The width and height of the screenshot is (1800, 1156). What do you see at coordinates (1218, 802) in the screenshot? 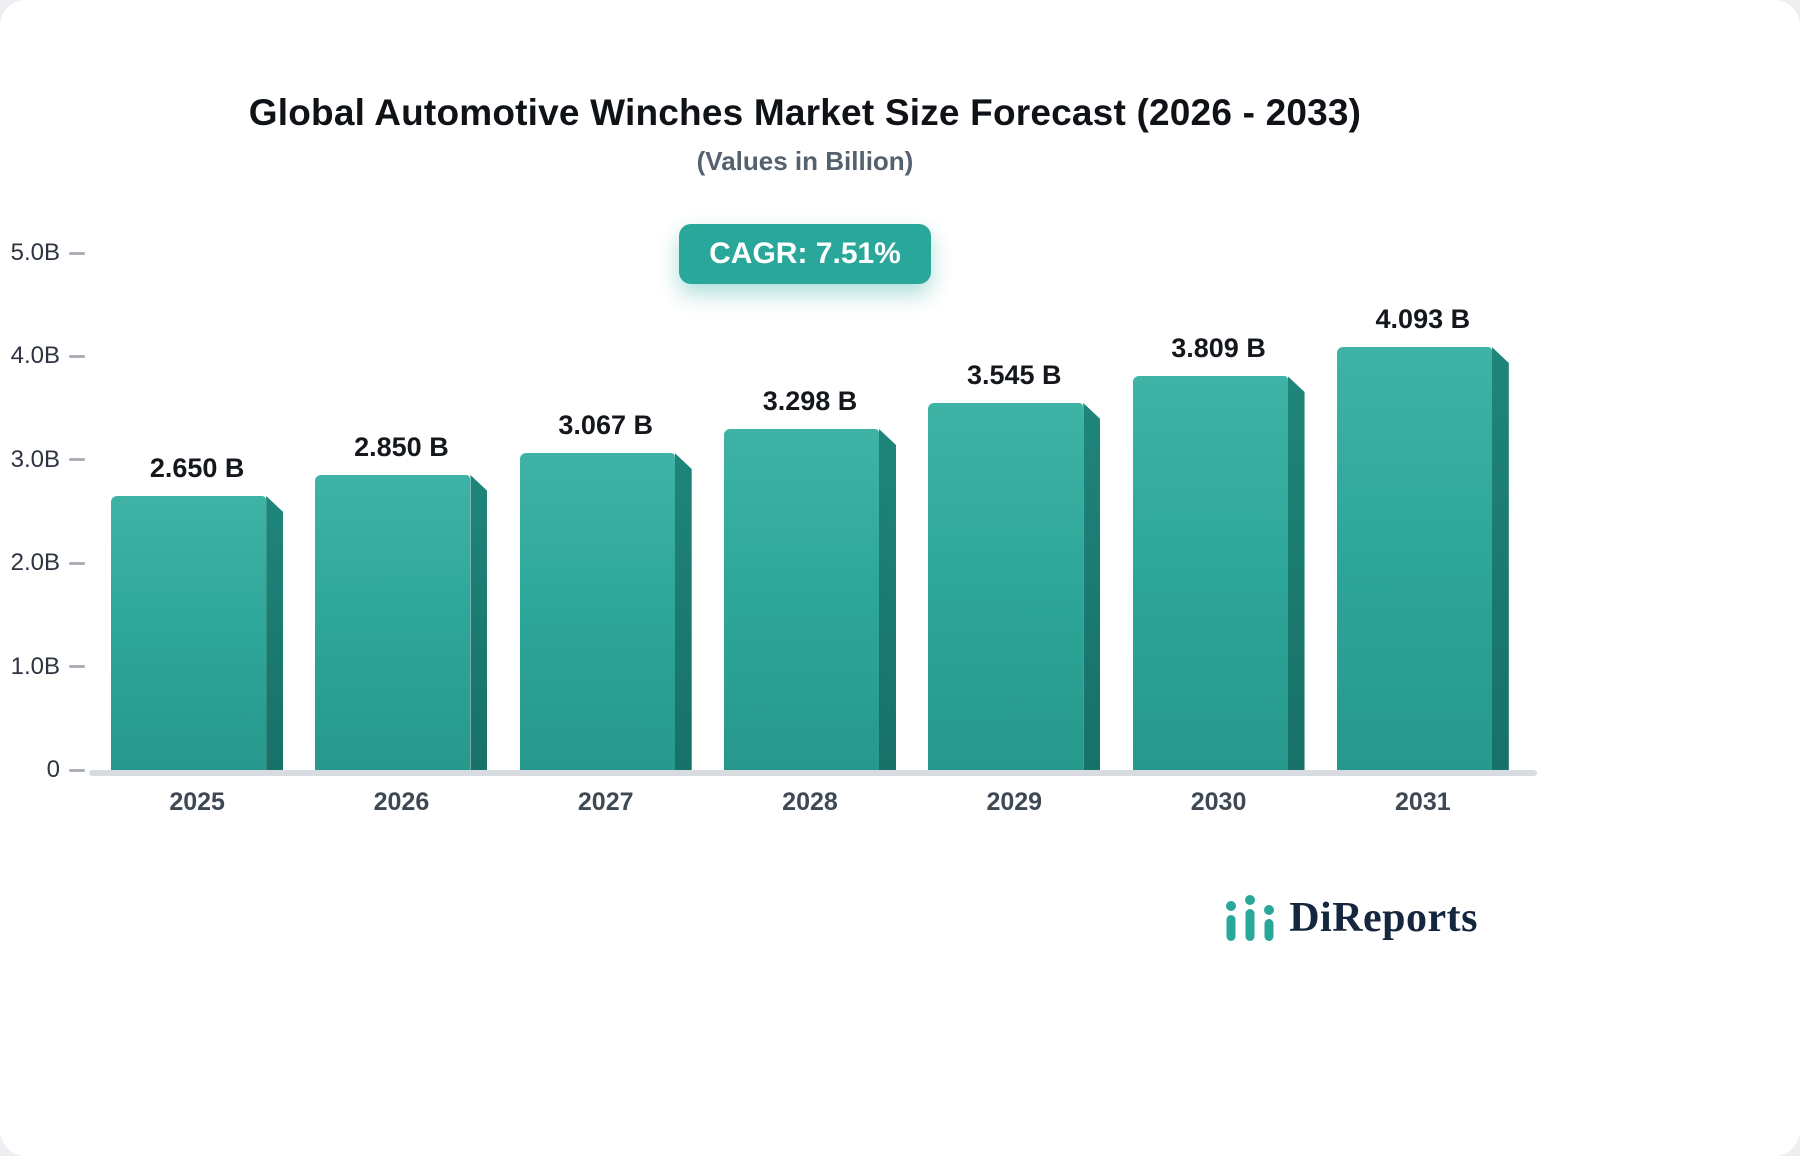
I see `x-axis-label: 2030` at bounding box center [1218, 802].